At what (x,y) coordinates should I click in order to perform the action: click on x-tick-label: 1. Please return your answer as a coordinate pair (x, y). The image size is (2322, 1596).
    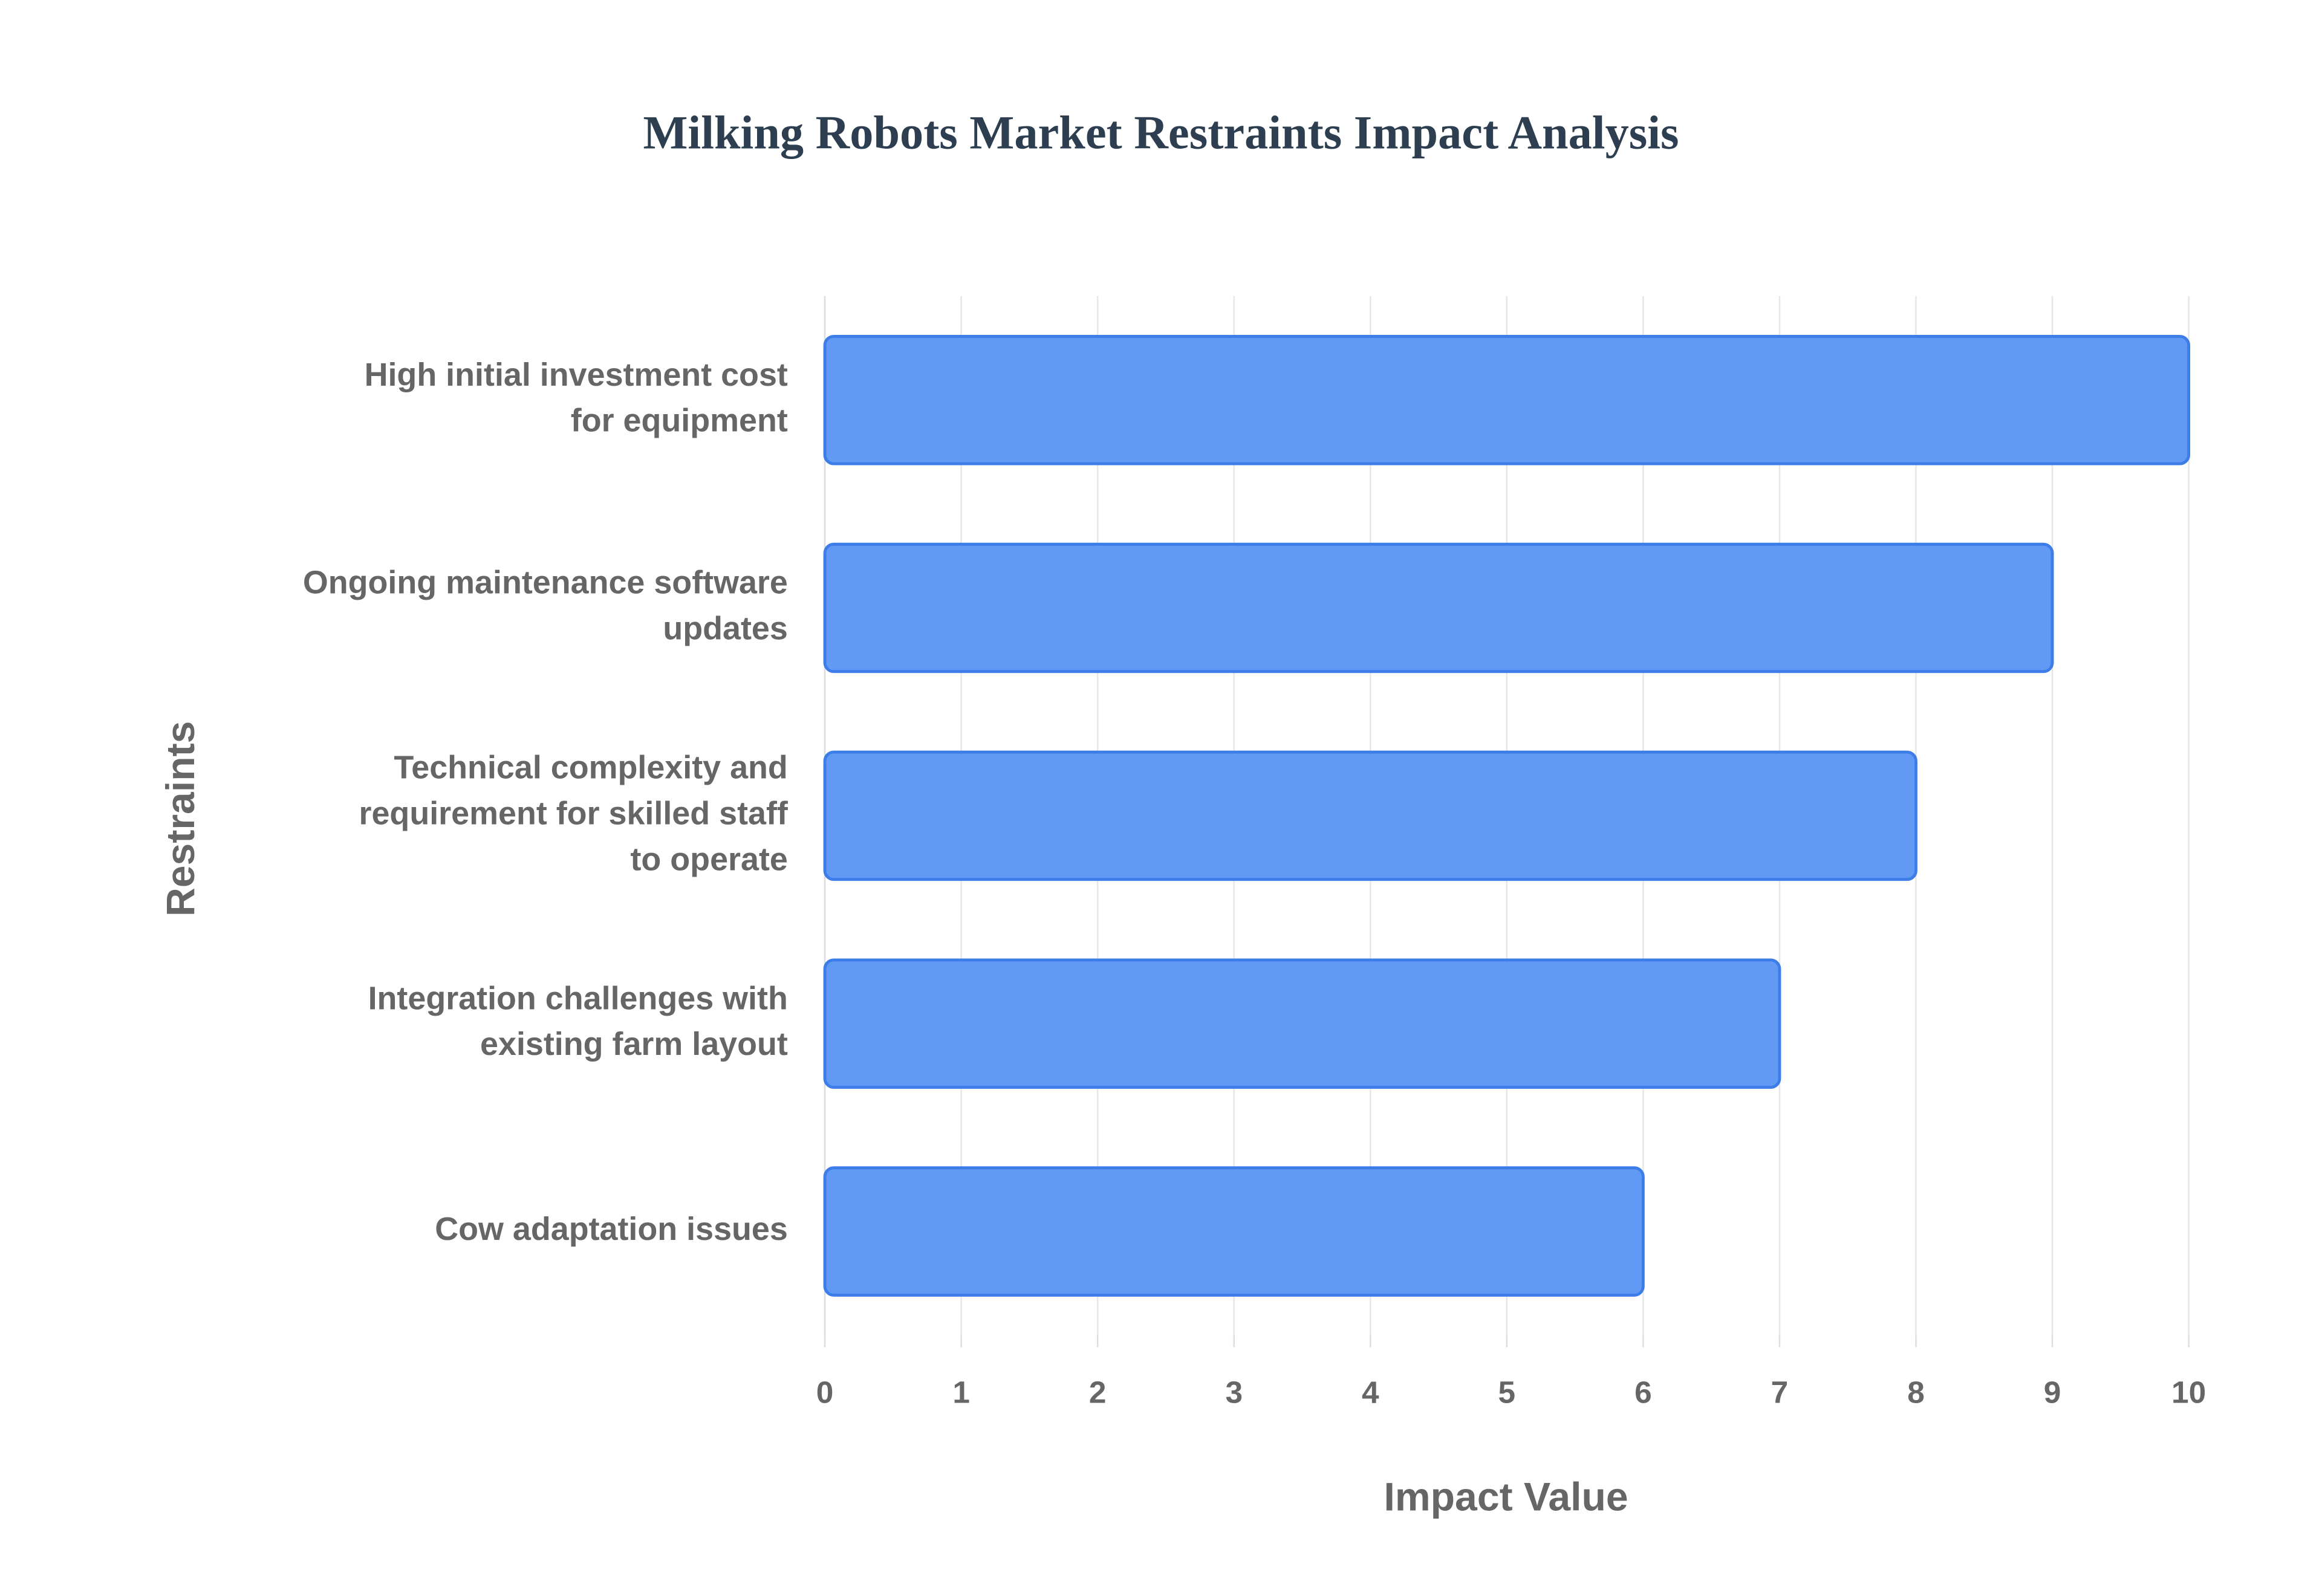
    Looking at the image, I should click on (961, 1392).